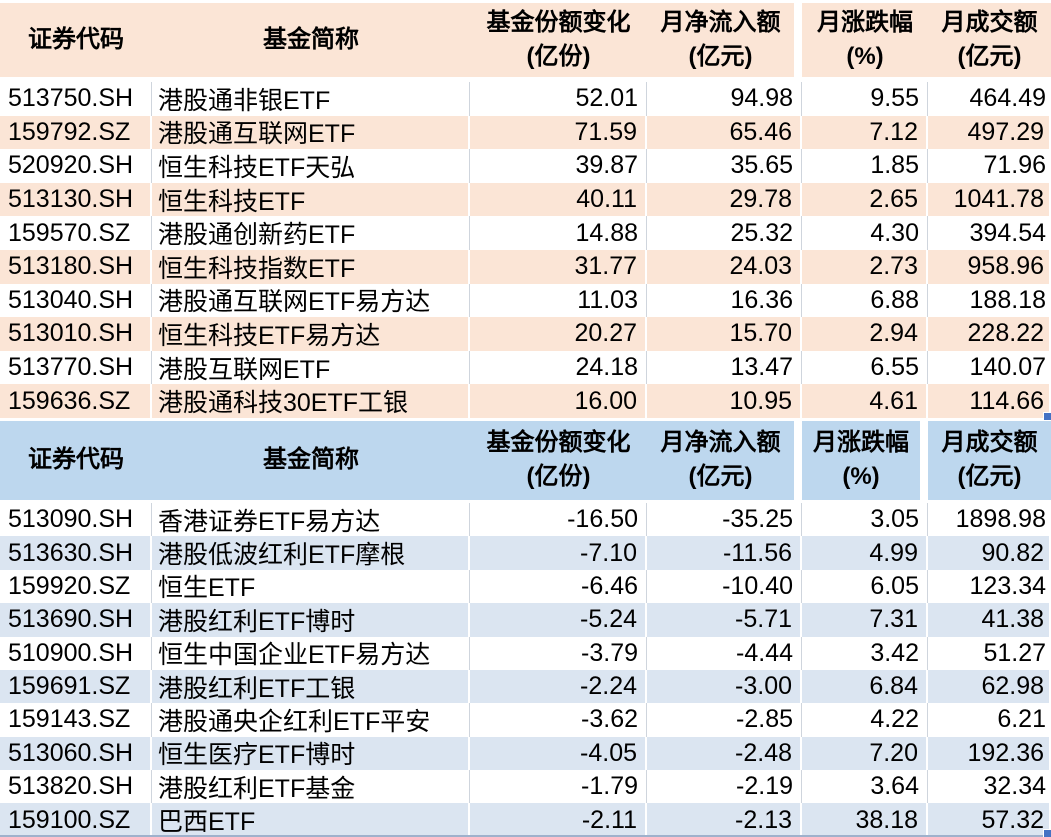 The height and width of the screenshot is (837, 1051). I want to click on net-inflow-cell: -2.48, so click(724, 753).